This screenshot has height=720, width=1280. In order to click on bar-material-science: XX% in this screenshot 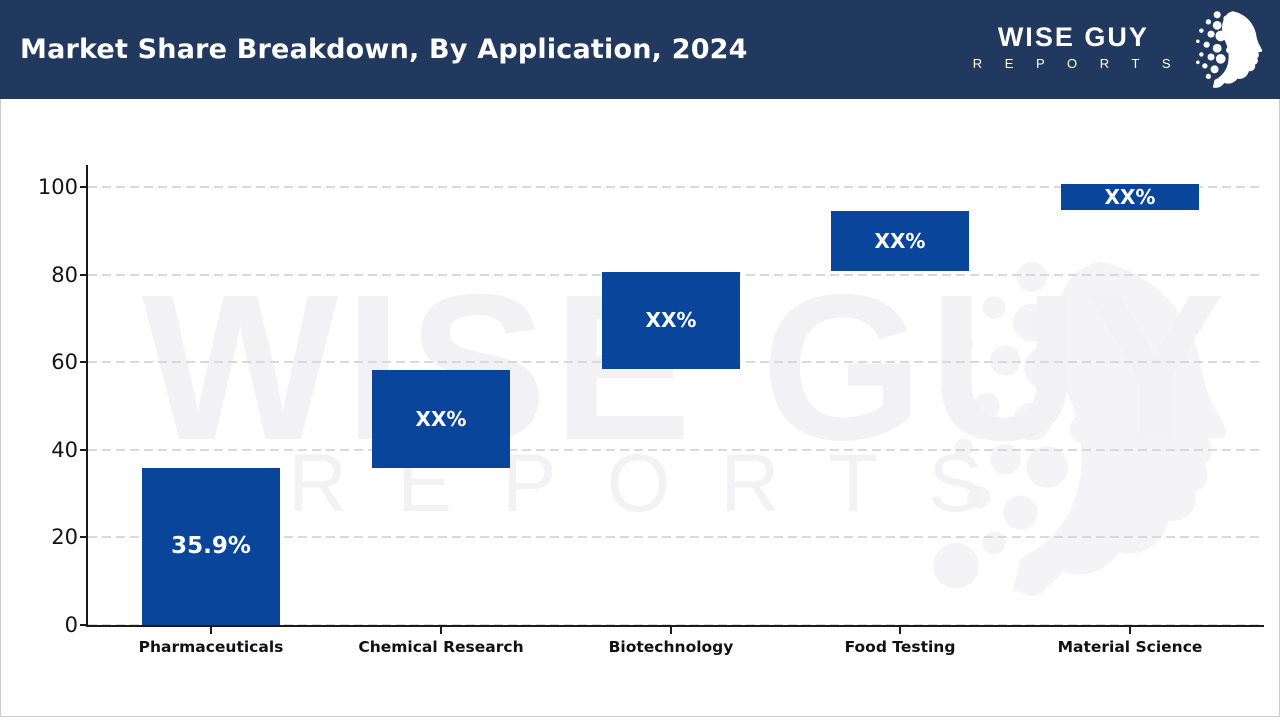, I will do `click(1130, 197)`.